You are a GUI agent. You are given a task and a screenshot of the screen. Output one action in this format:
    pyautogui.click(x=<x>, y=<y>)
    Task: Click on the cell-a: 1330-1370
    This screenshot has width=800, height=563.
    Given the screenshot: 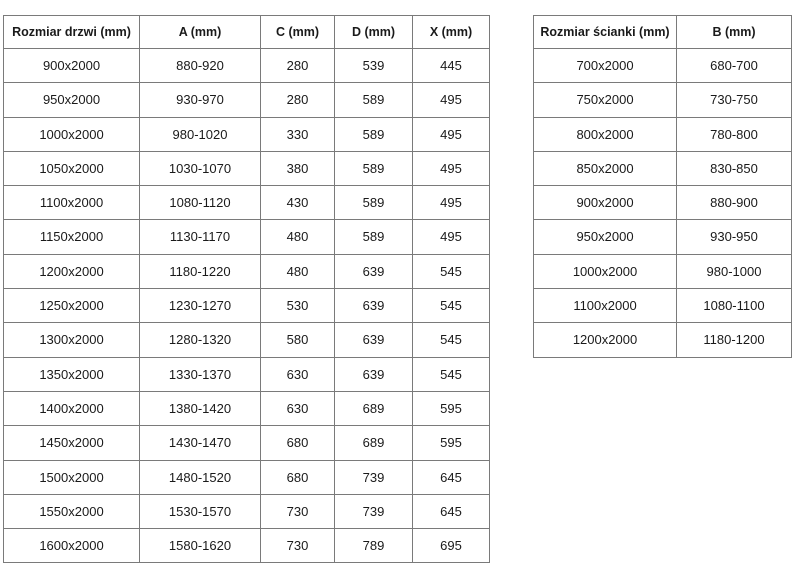 What is the action you would take?
    pyautogui.click(x=200, y=374)
    